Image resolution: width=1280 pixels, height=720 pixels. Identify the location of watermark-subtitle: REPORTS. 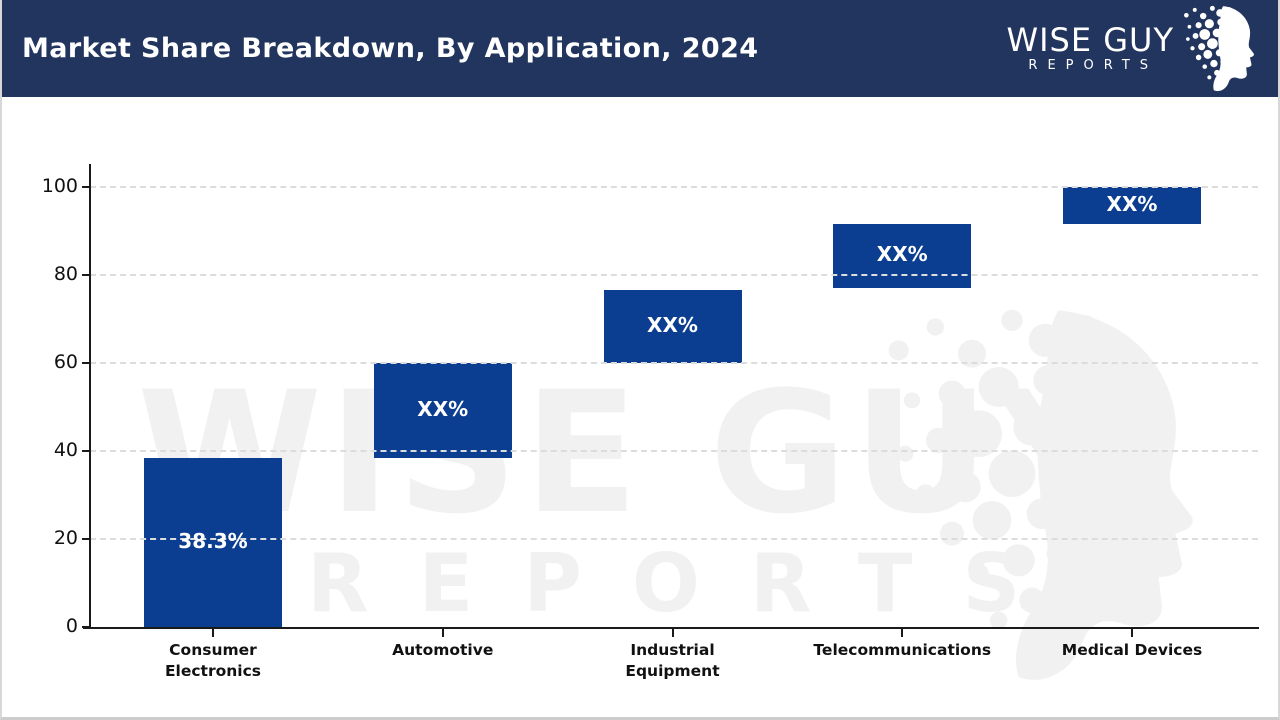
(689, 583).